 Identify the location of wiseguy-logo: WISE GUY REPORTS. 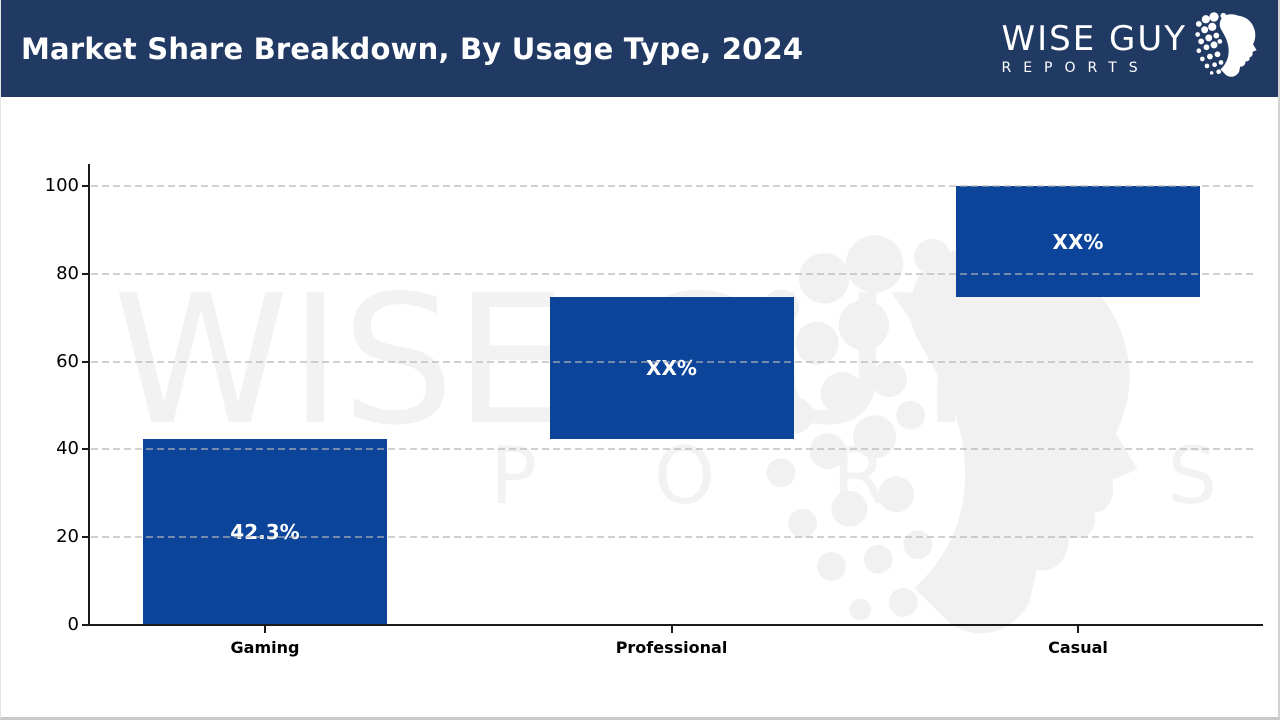
(1132, 49).